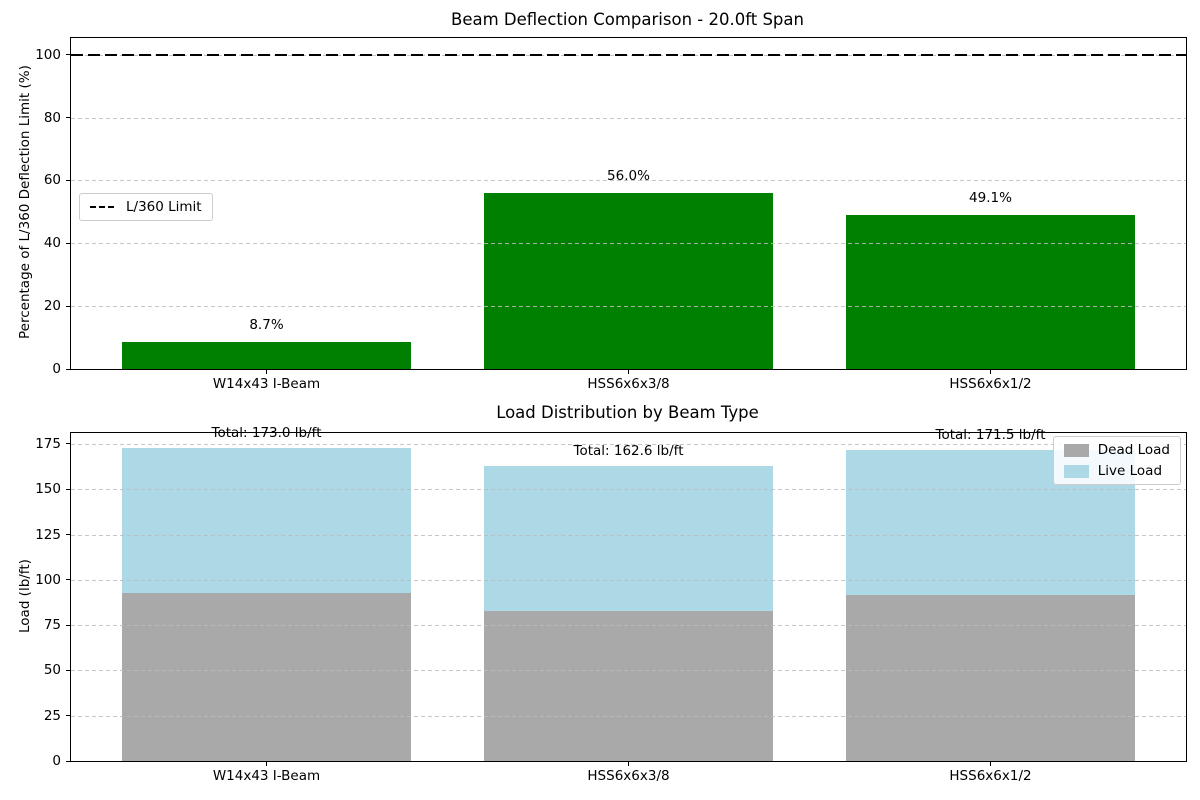 The width and height of the screenshot is (1200, 800). Describe the element at coordinates (266, 324) in the screenshot. I see `bar-value-label: 8.7%` at that location.